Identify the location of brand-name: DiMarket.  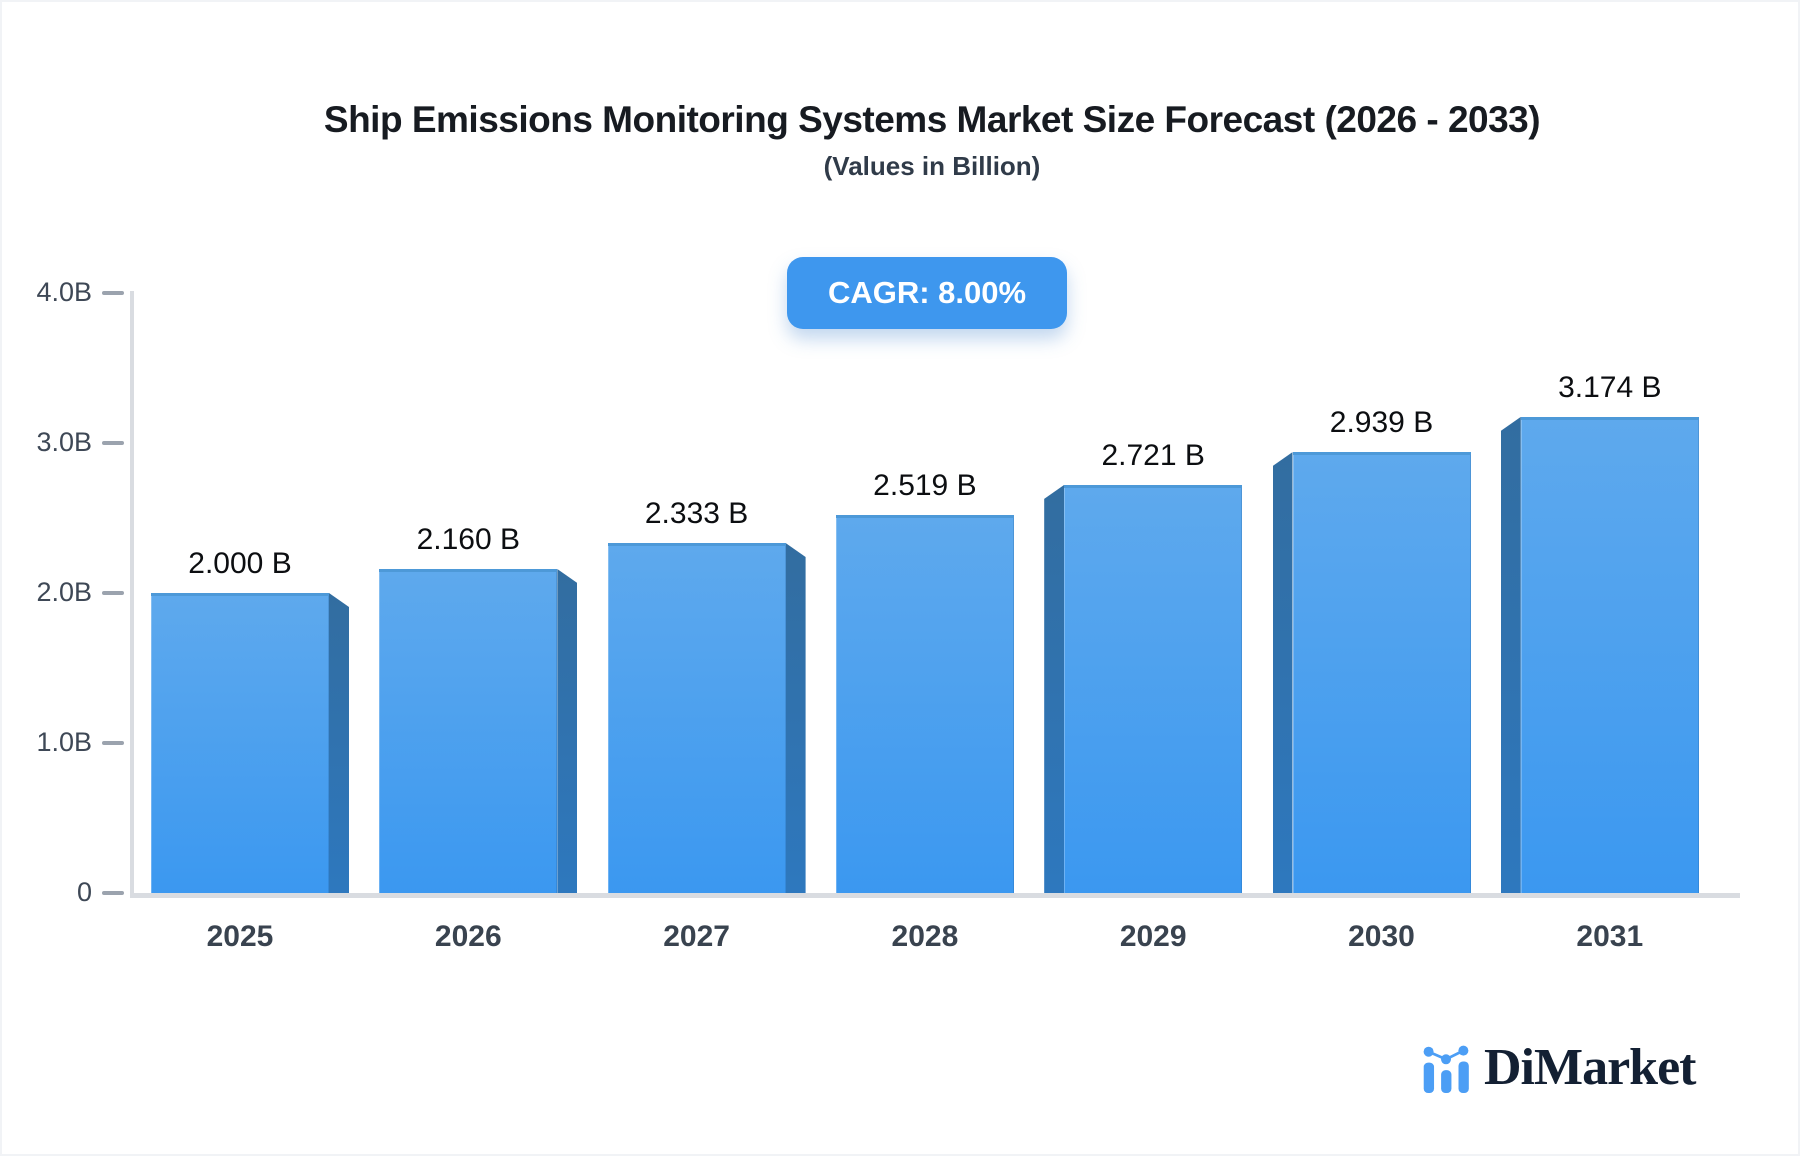
(1590, 1067).